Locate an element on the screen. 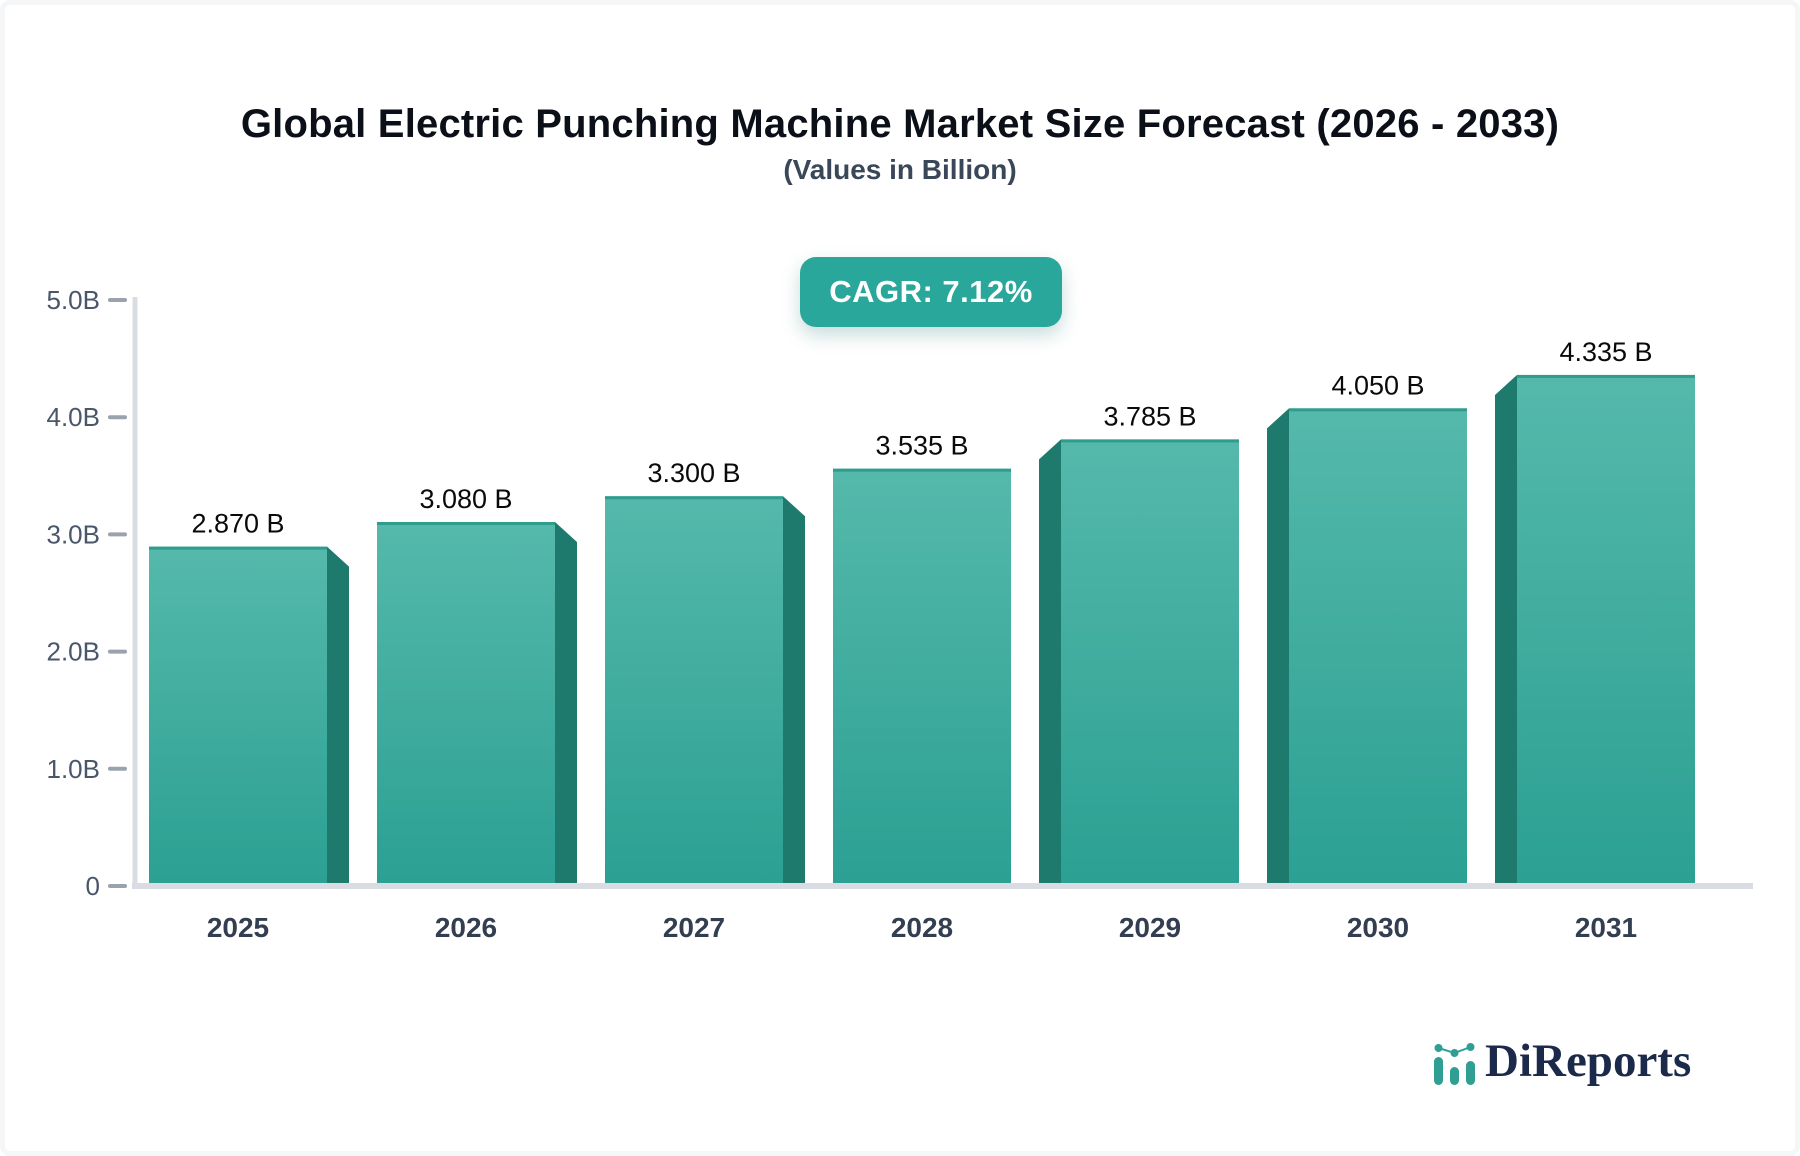 Image resolution: width=1800 pixels, height=1156 pixels. brand-icon is located at coordinates (1454, 1064).